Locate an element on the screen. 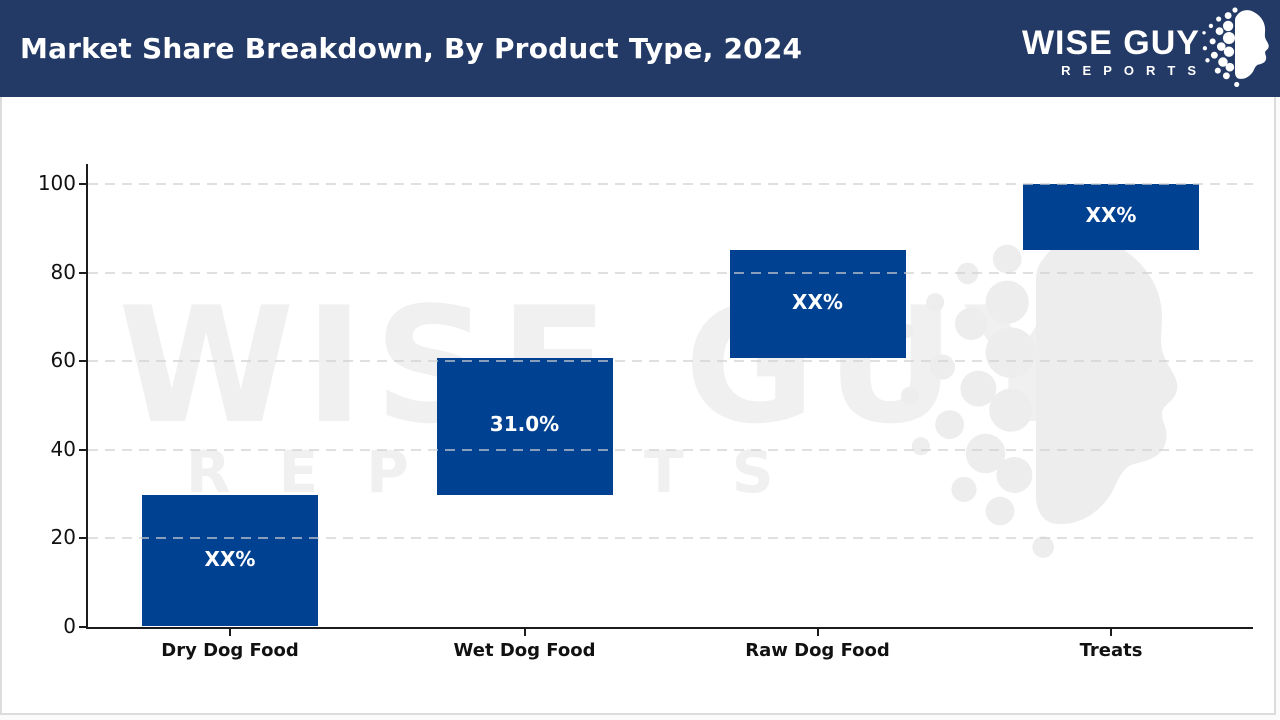 Image resolution: width=1280 pixels, height=720 pixels. x-tick-label-dry-dog-food: Dry Dog Food is located at coordinates (230, 650).